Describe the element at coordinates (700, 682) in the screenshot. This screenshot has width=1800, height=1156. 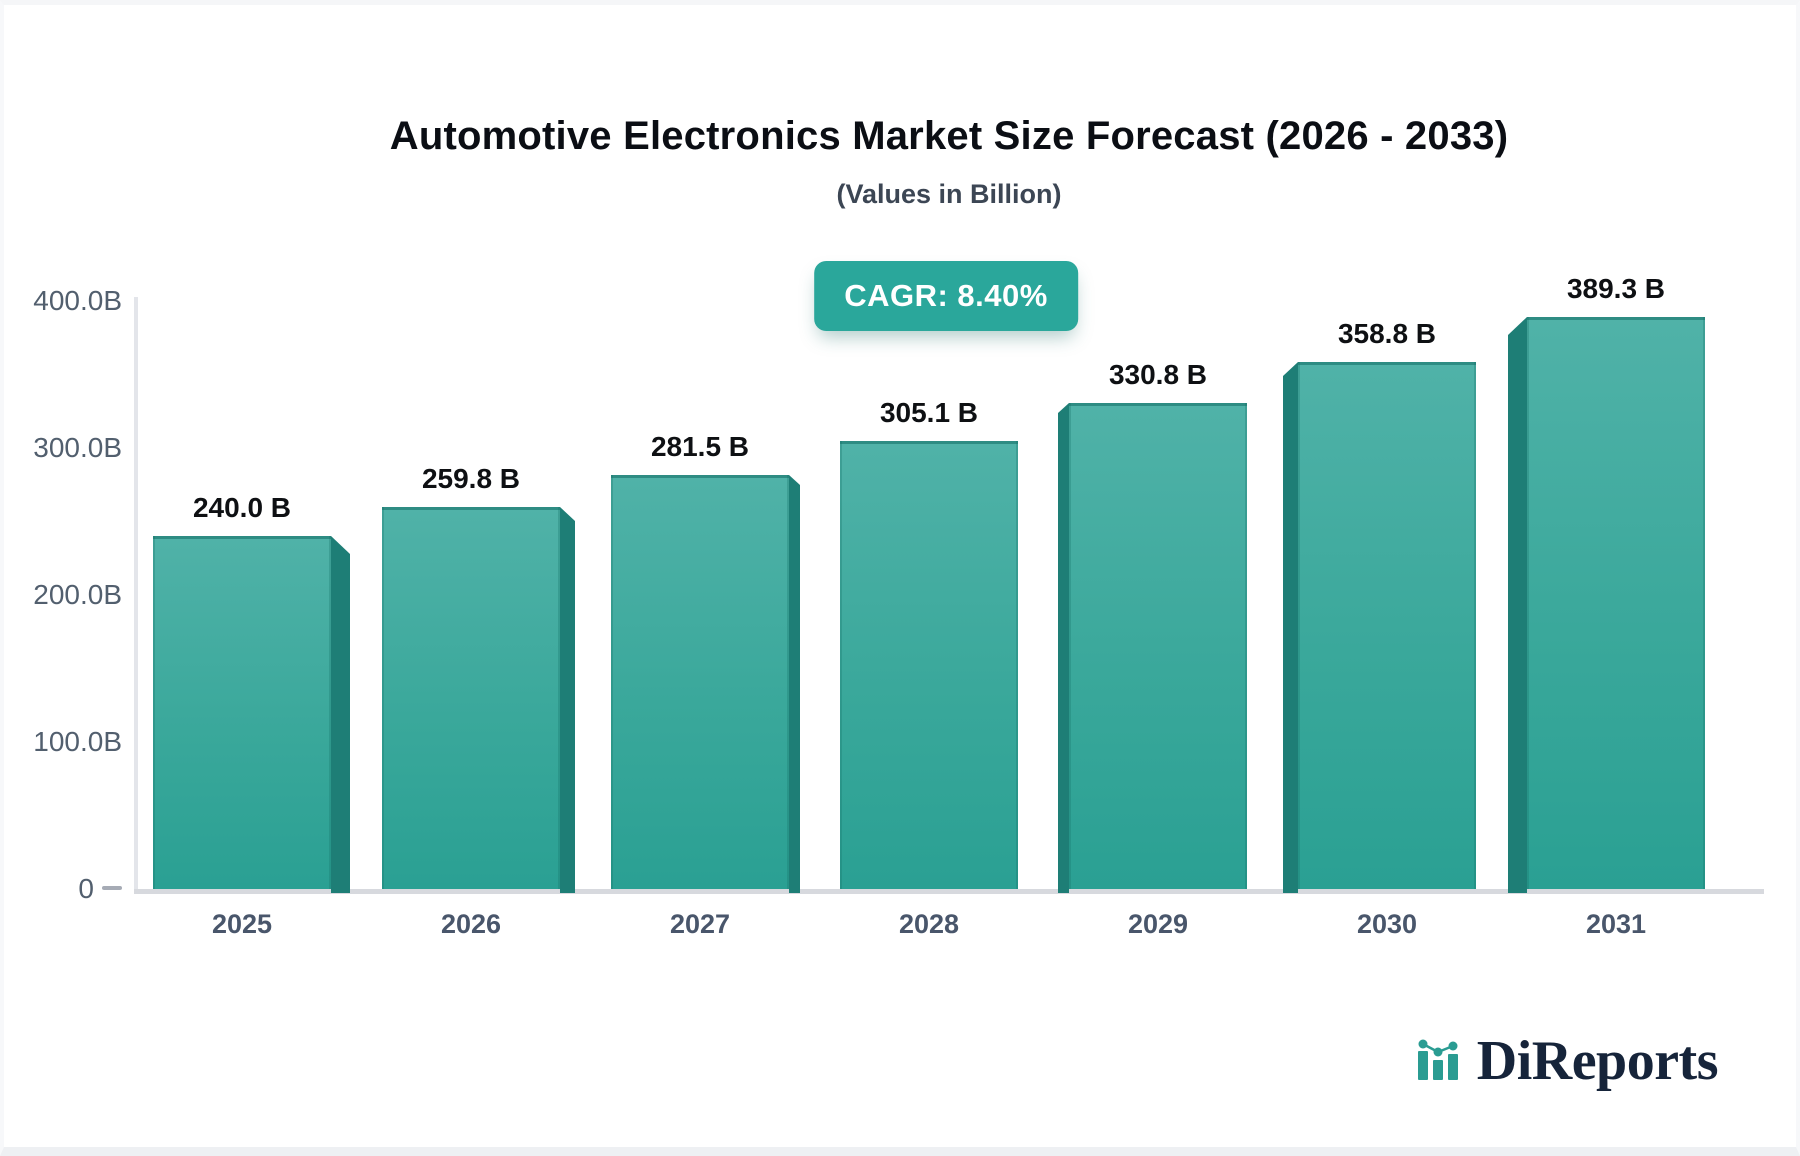
I see `bar-2027` at that location.